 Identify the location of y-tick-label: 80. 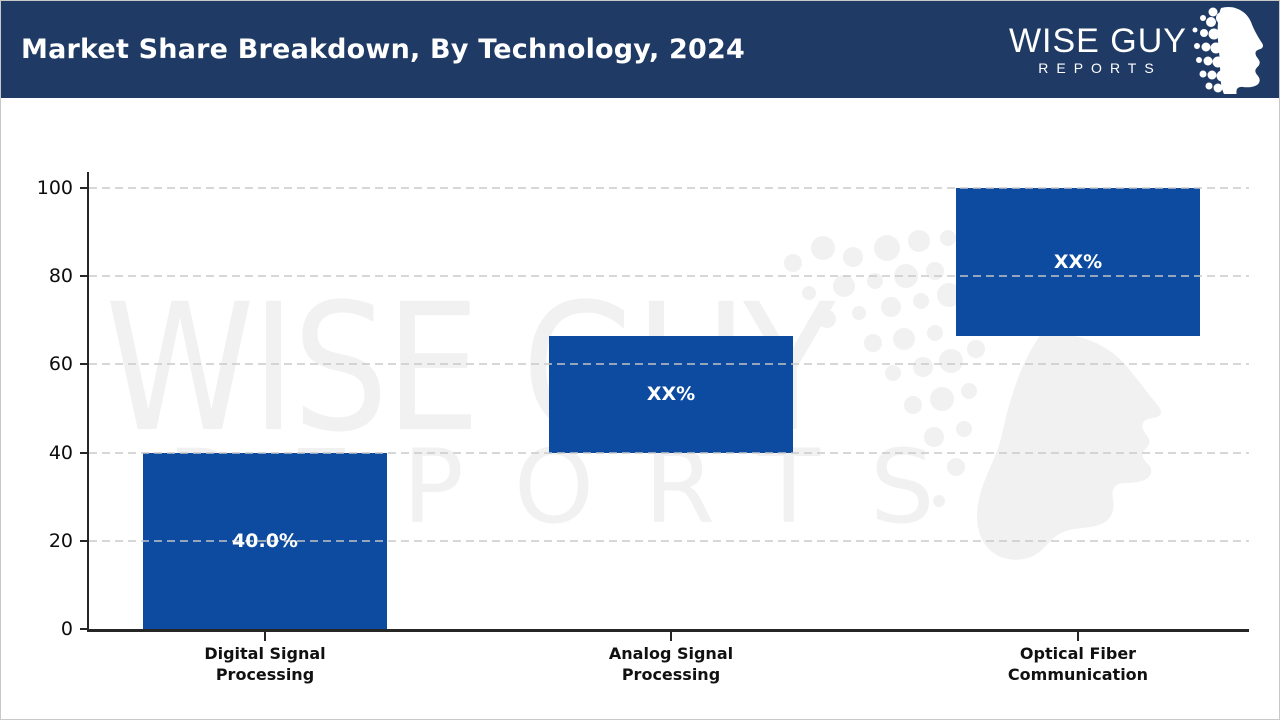
(60, 276).